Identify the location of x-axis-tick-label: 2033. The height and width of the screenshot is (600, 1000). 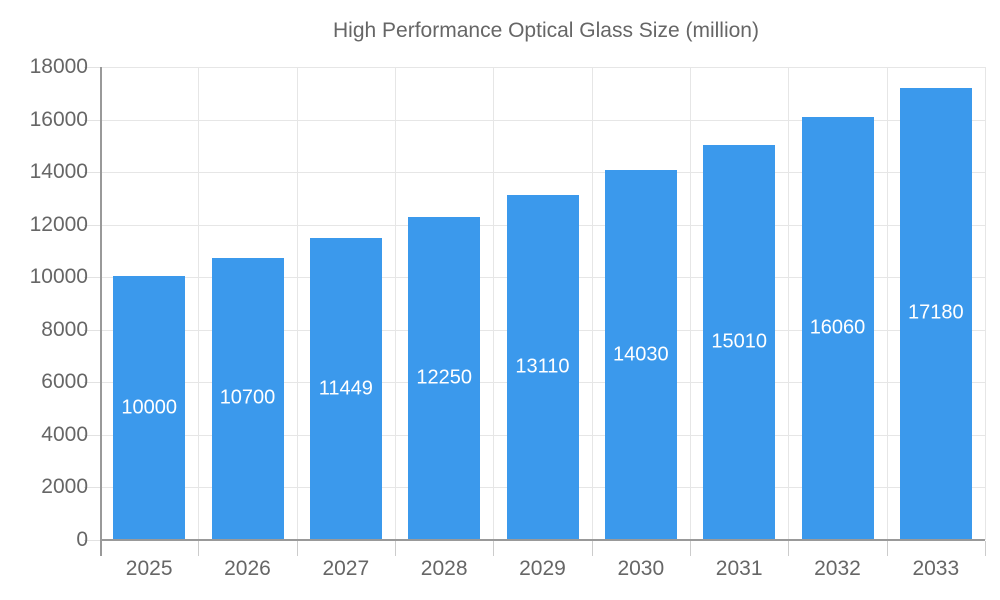
(936, 568).